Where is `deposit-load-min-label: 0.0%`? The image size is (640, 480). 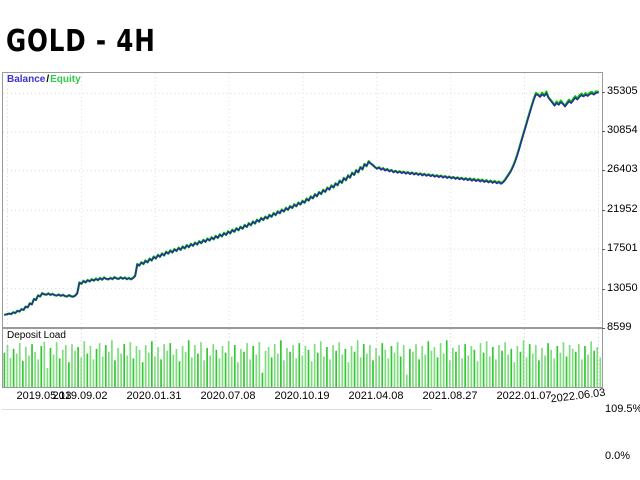 deposit-load-min-label: 0.0% is located at coordinates (618, 456).